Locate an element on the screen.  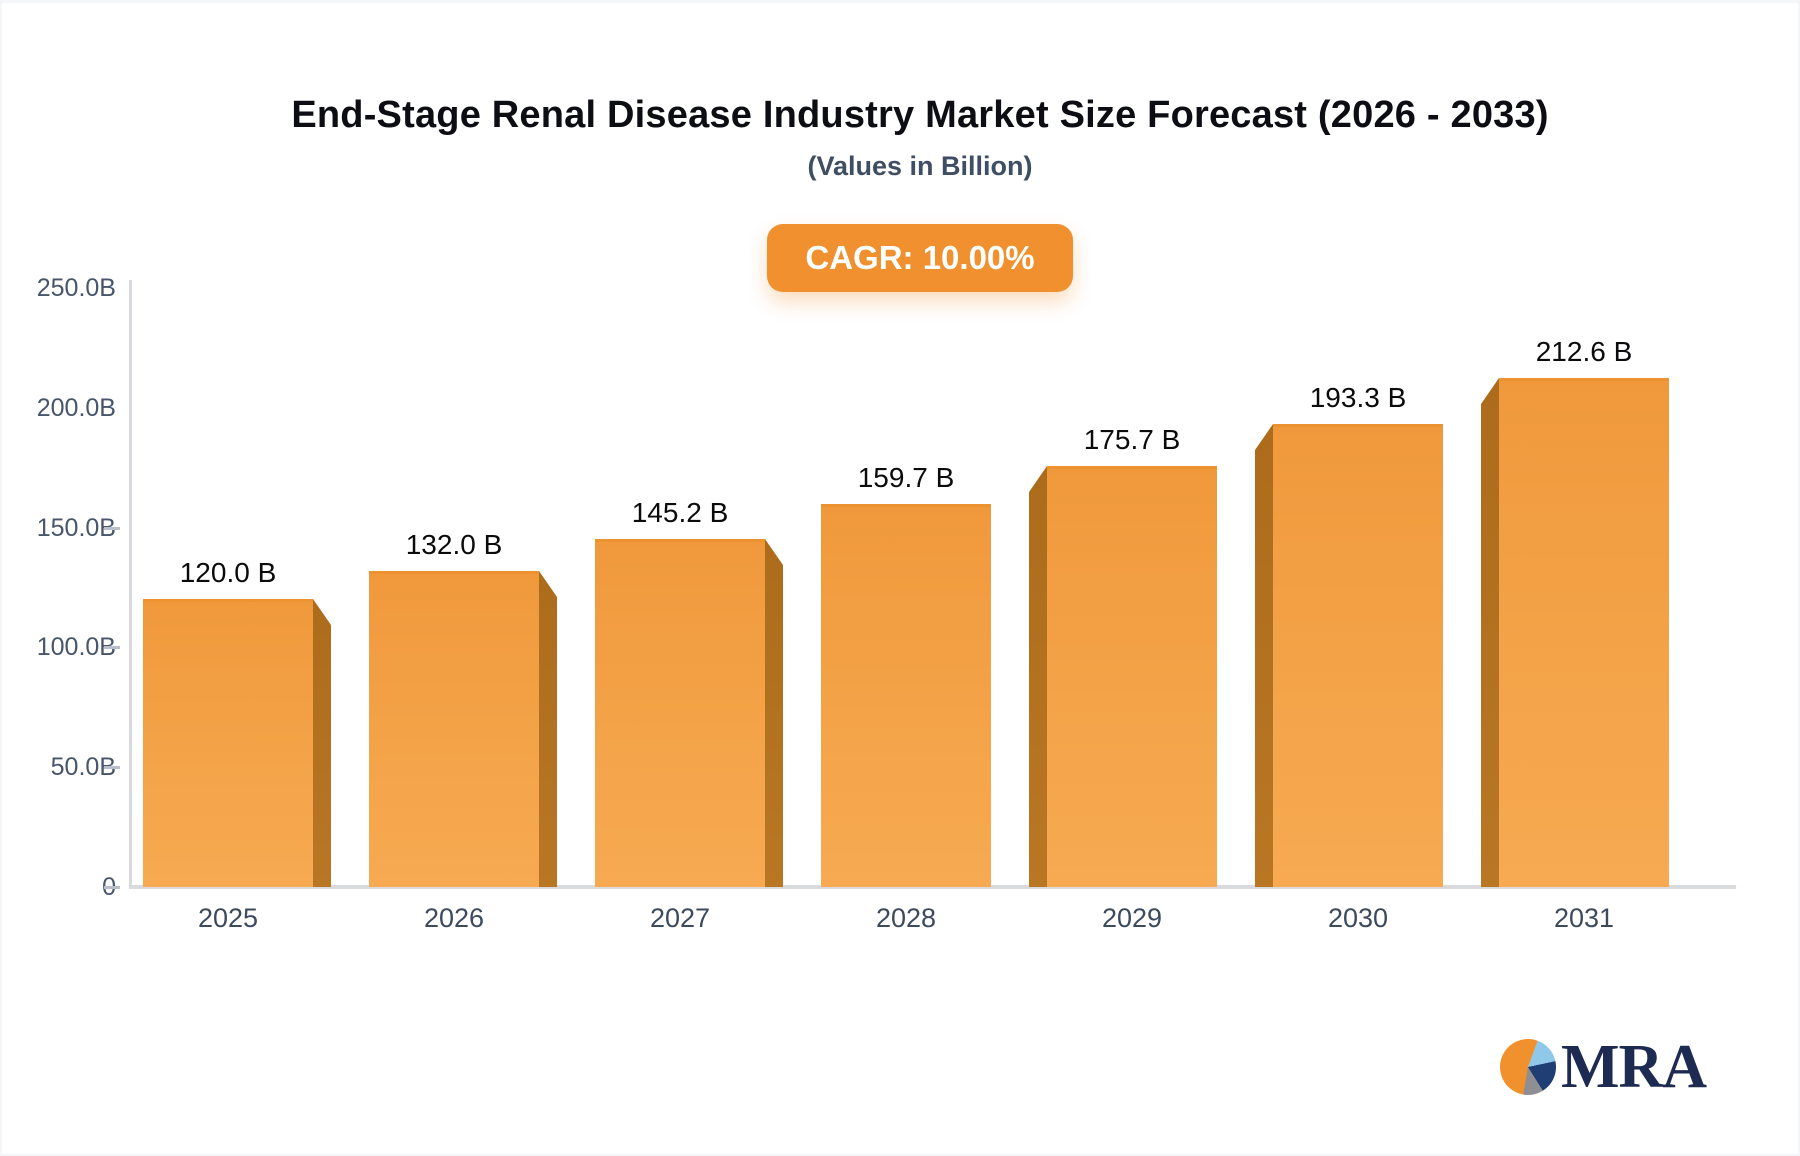
bar-2025: 120.0 B is located at coordinates (237, 722).